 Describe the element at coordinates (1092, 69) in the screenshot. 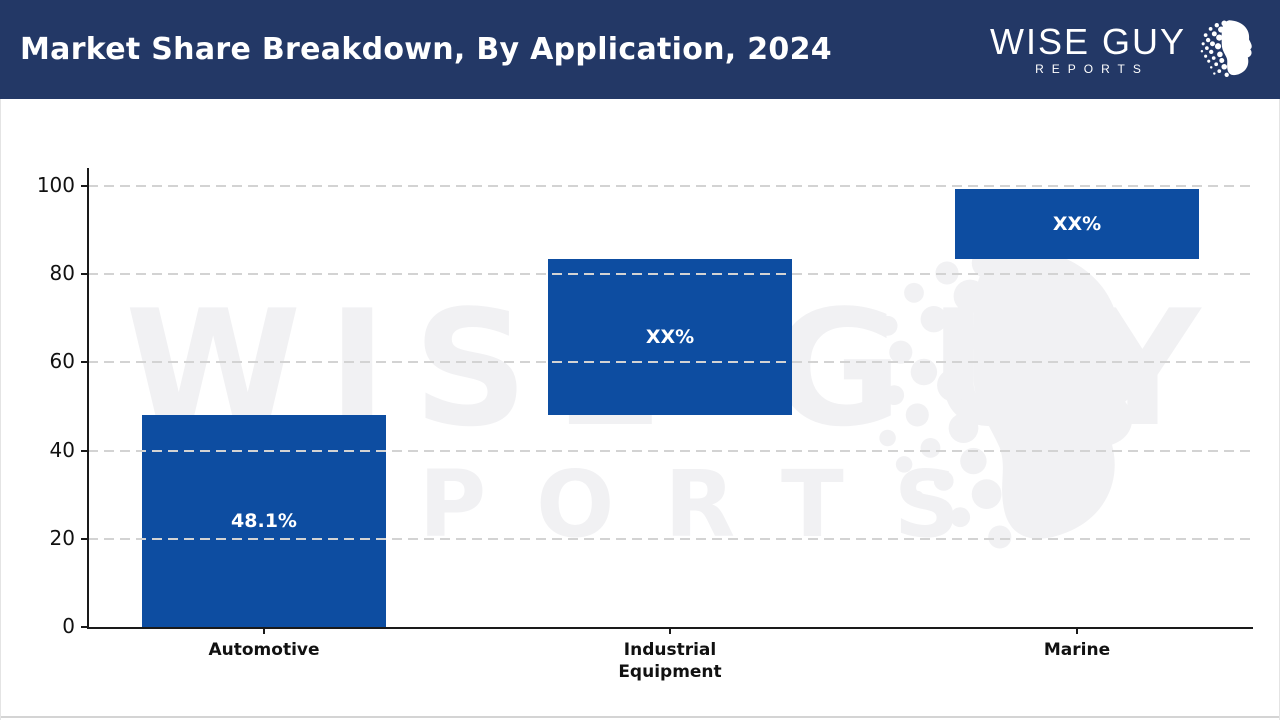

I see `logo-wordmark-line2: REPORTS` at that location.